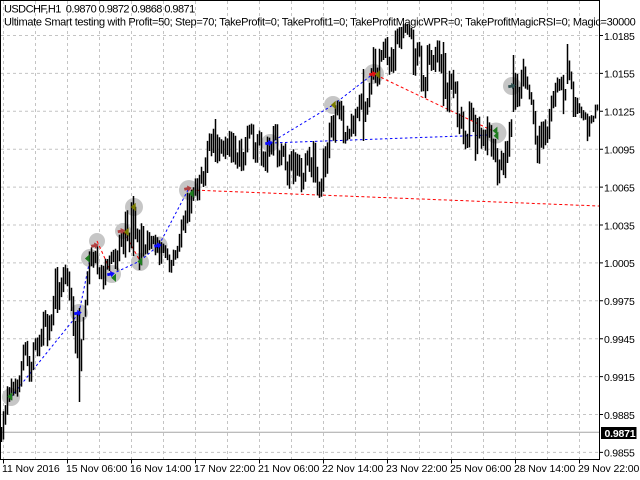 The width and height of the screenshot is (640, 480). What do you see at coordinates (609, 469) in the screenshot?
I see `svg-text: 29 Nov 22:00` at bounding box center [609, 469].